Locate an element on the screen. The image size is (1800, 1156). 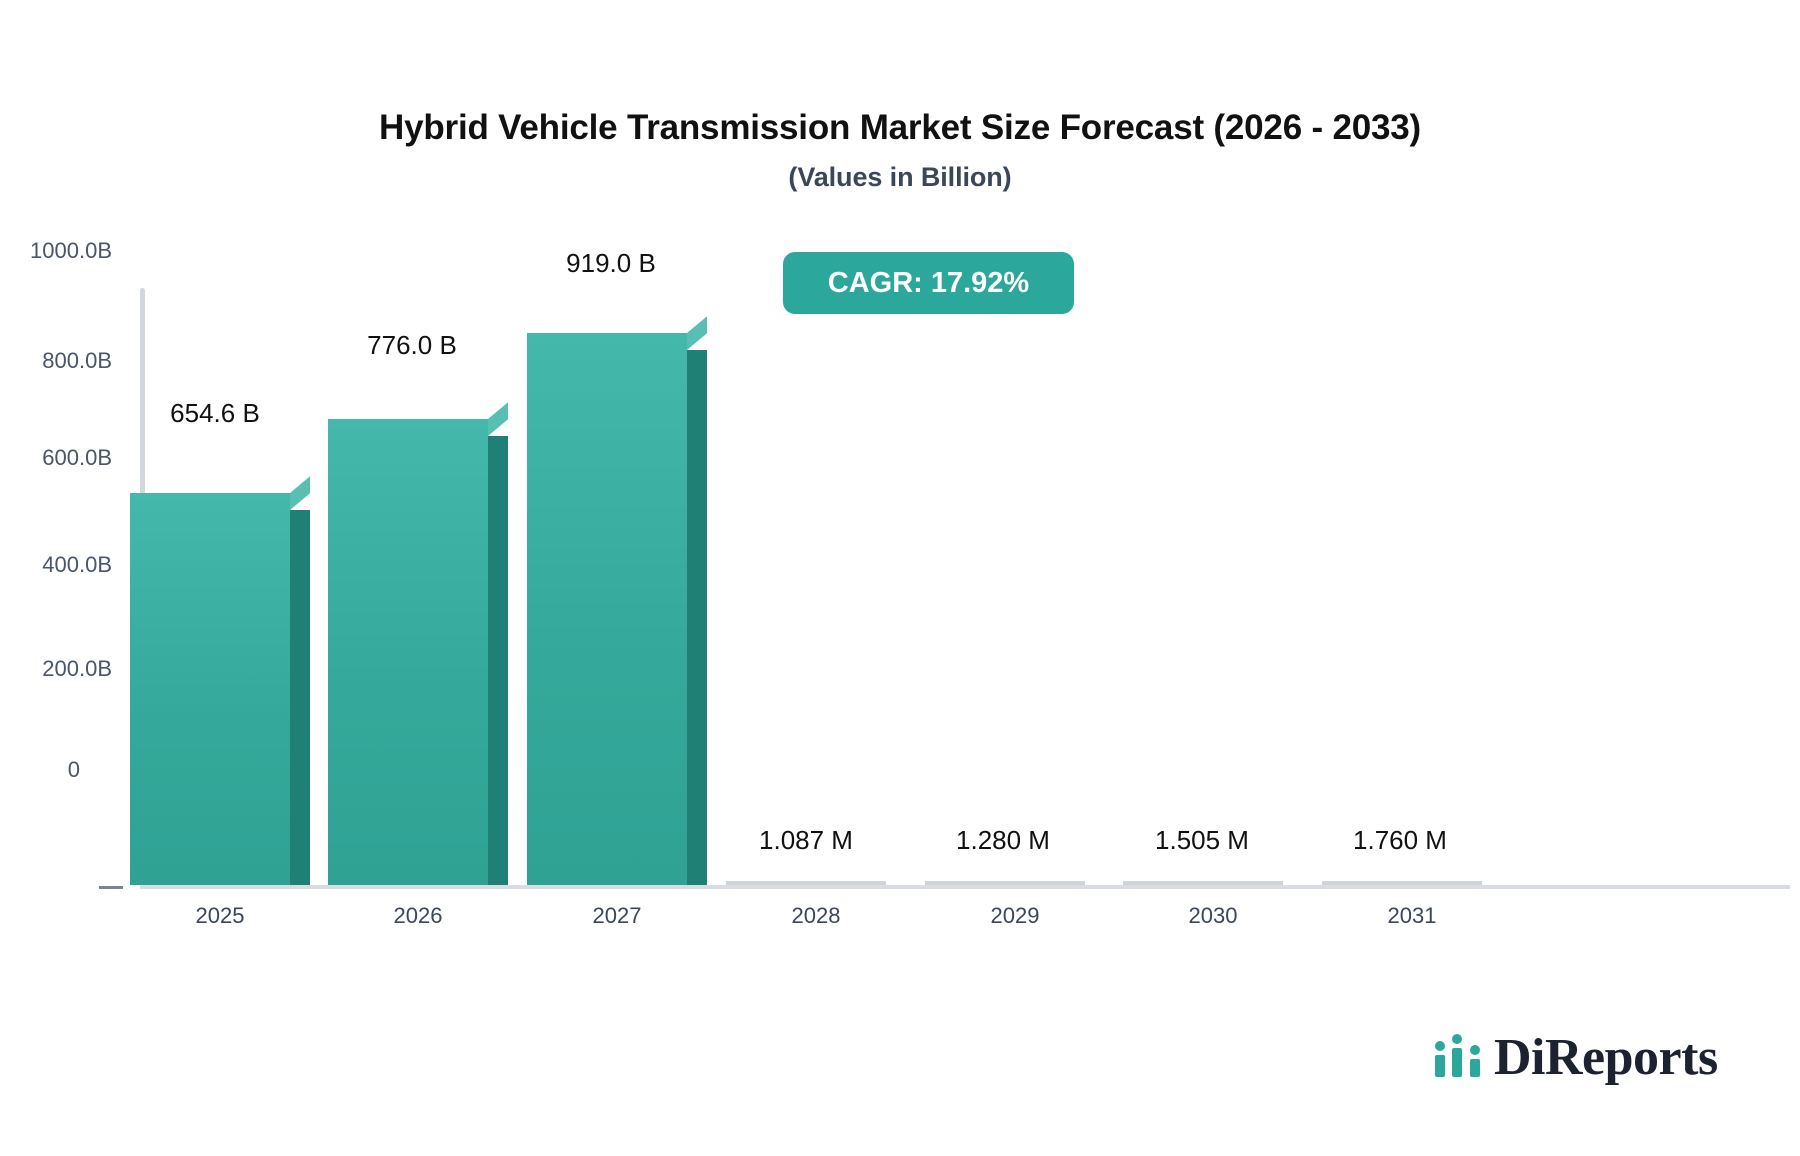
bar-2027 is located at coordinates (617, 600).